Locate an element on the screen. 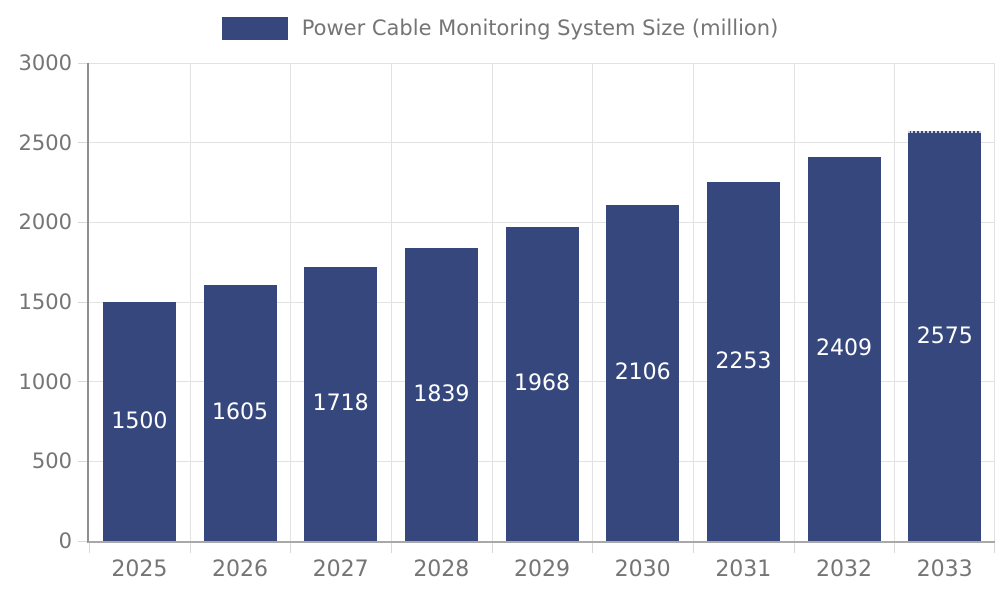 This screenshot has width=1000, height=600. x-tick-label: 2025 is located at coordinates (139, 569).